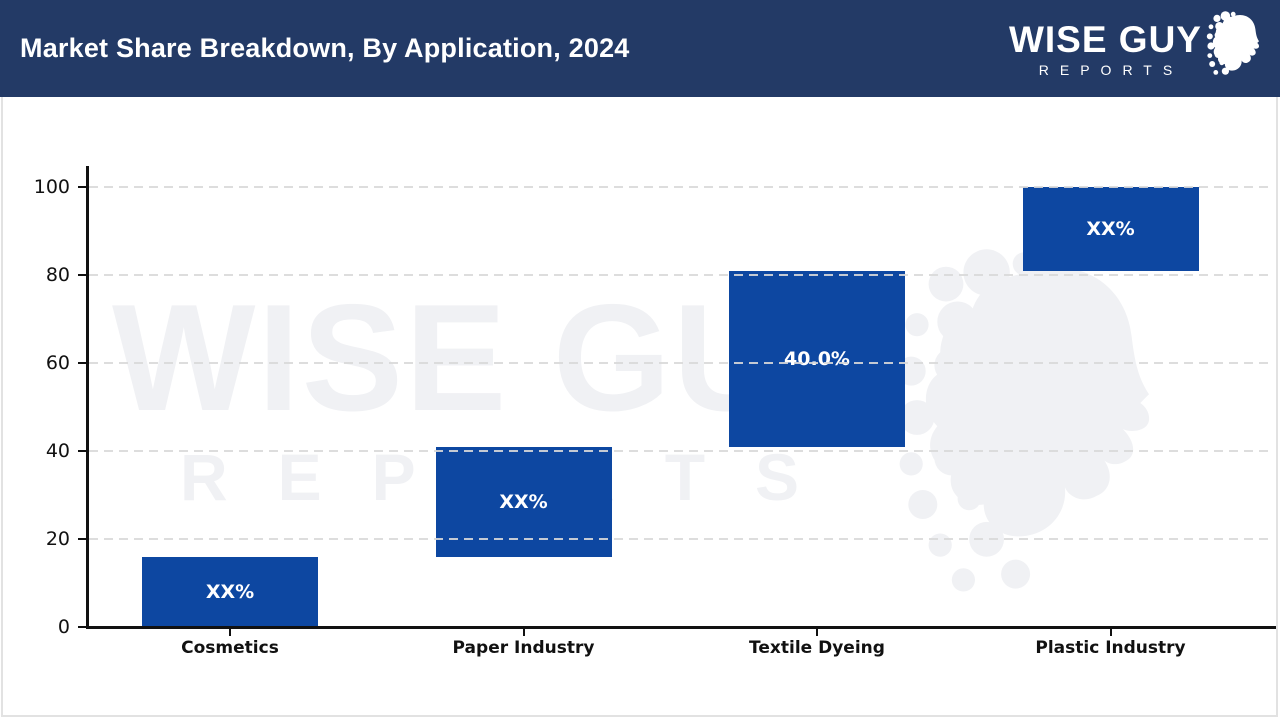  I want to click on bar-value-label: 40.0%, so click(817, 358).